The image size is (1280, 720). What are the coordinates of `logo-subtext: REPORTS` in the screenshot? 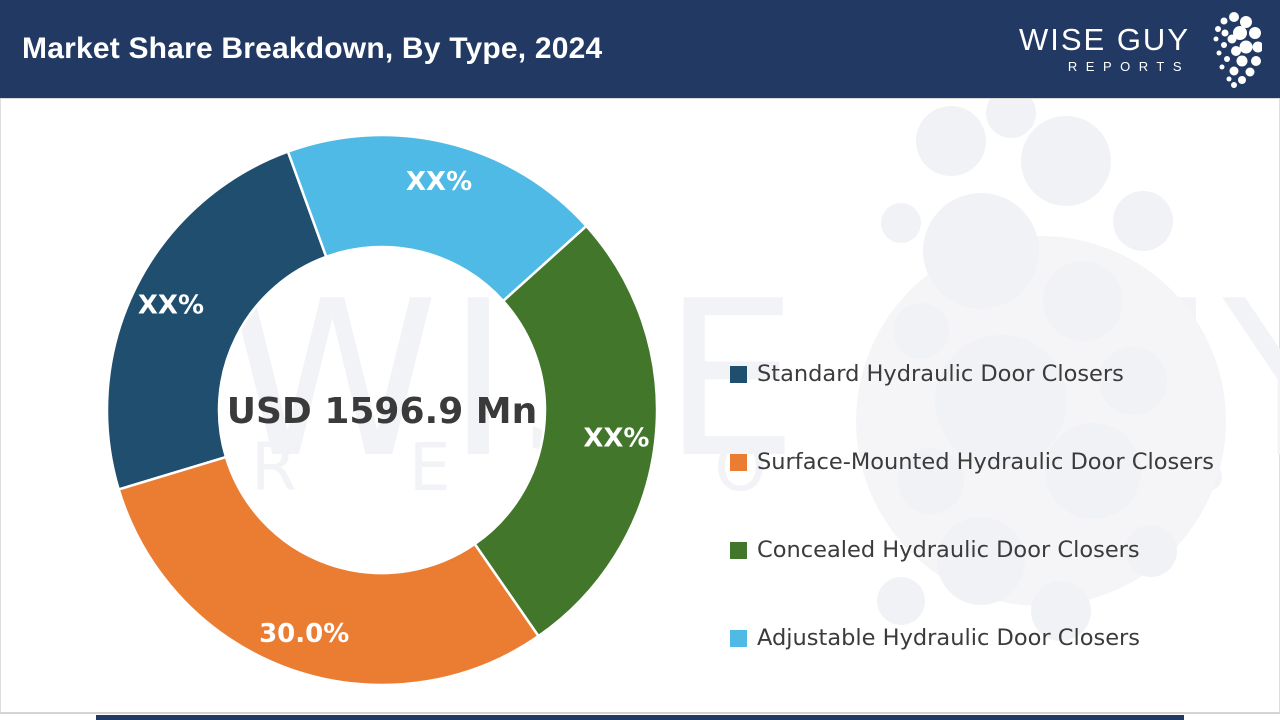 It's located at (1128, 66).